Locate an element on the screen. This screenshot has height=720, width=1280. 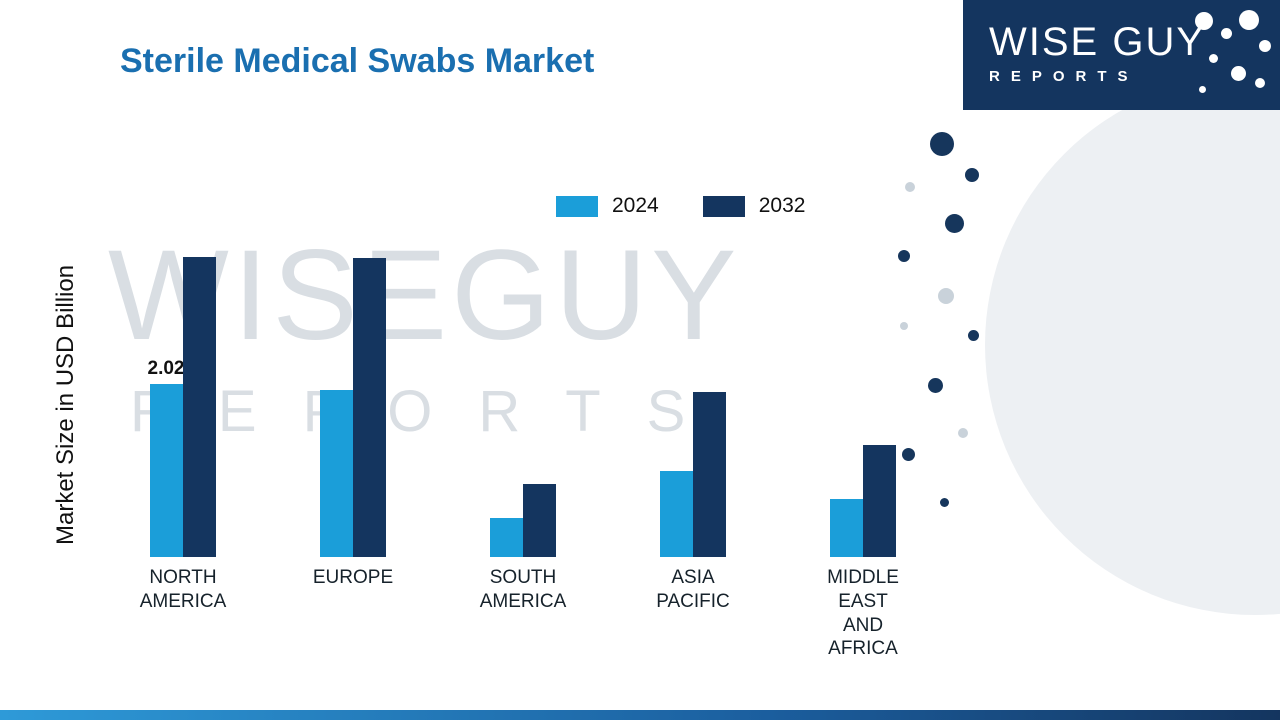
legend-label-2032: 2032 is located at coordinates (782, 205).